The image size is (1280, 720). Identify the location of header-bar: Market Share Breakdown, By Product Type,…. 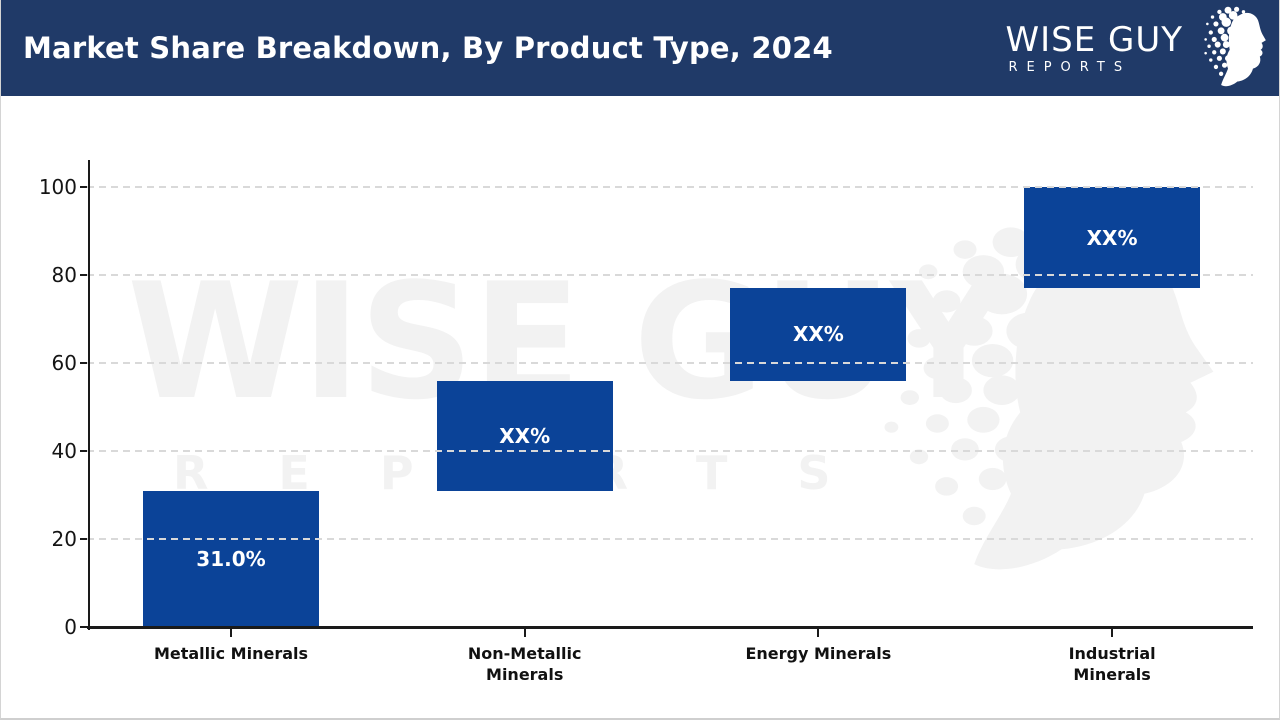
(640, 48).